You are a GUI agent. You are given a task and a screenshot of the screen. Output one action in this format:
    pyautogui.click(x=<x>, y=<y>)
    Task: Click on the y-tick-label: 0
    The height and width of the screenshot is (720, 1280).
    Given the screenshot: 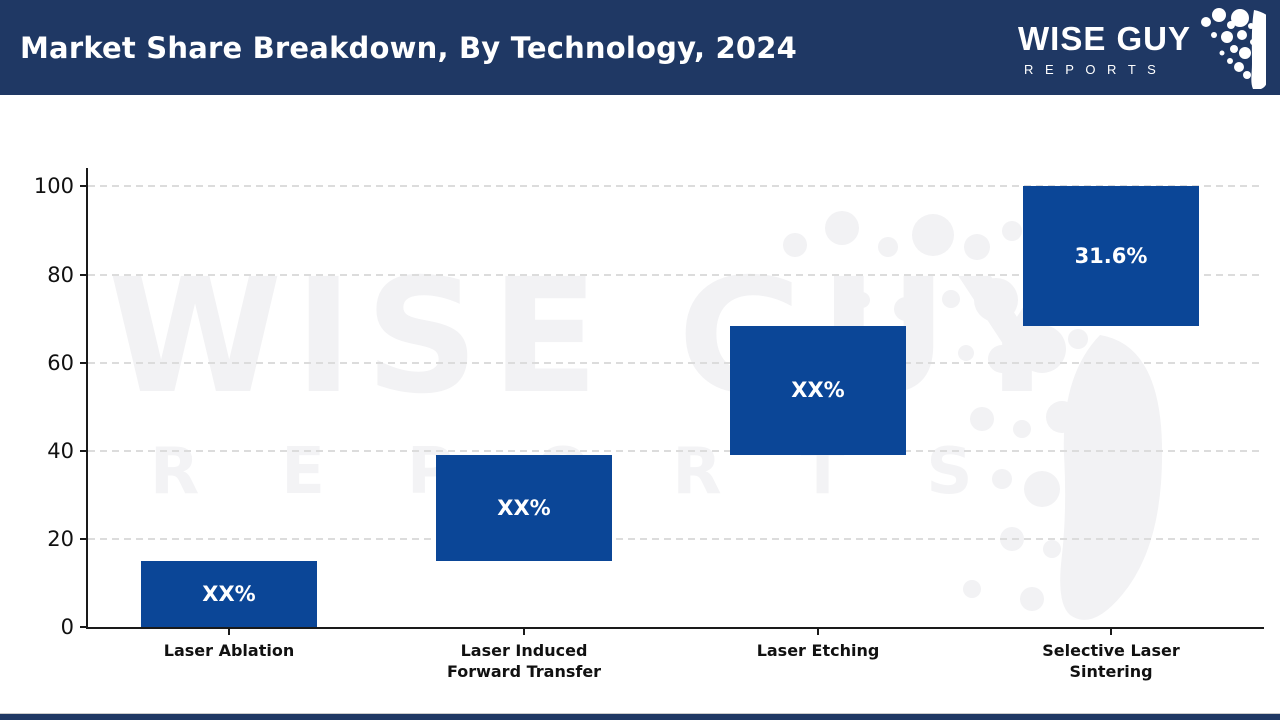 What is the action you would take?
    pyautogui.click(x=67, y=627)
    